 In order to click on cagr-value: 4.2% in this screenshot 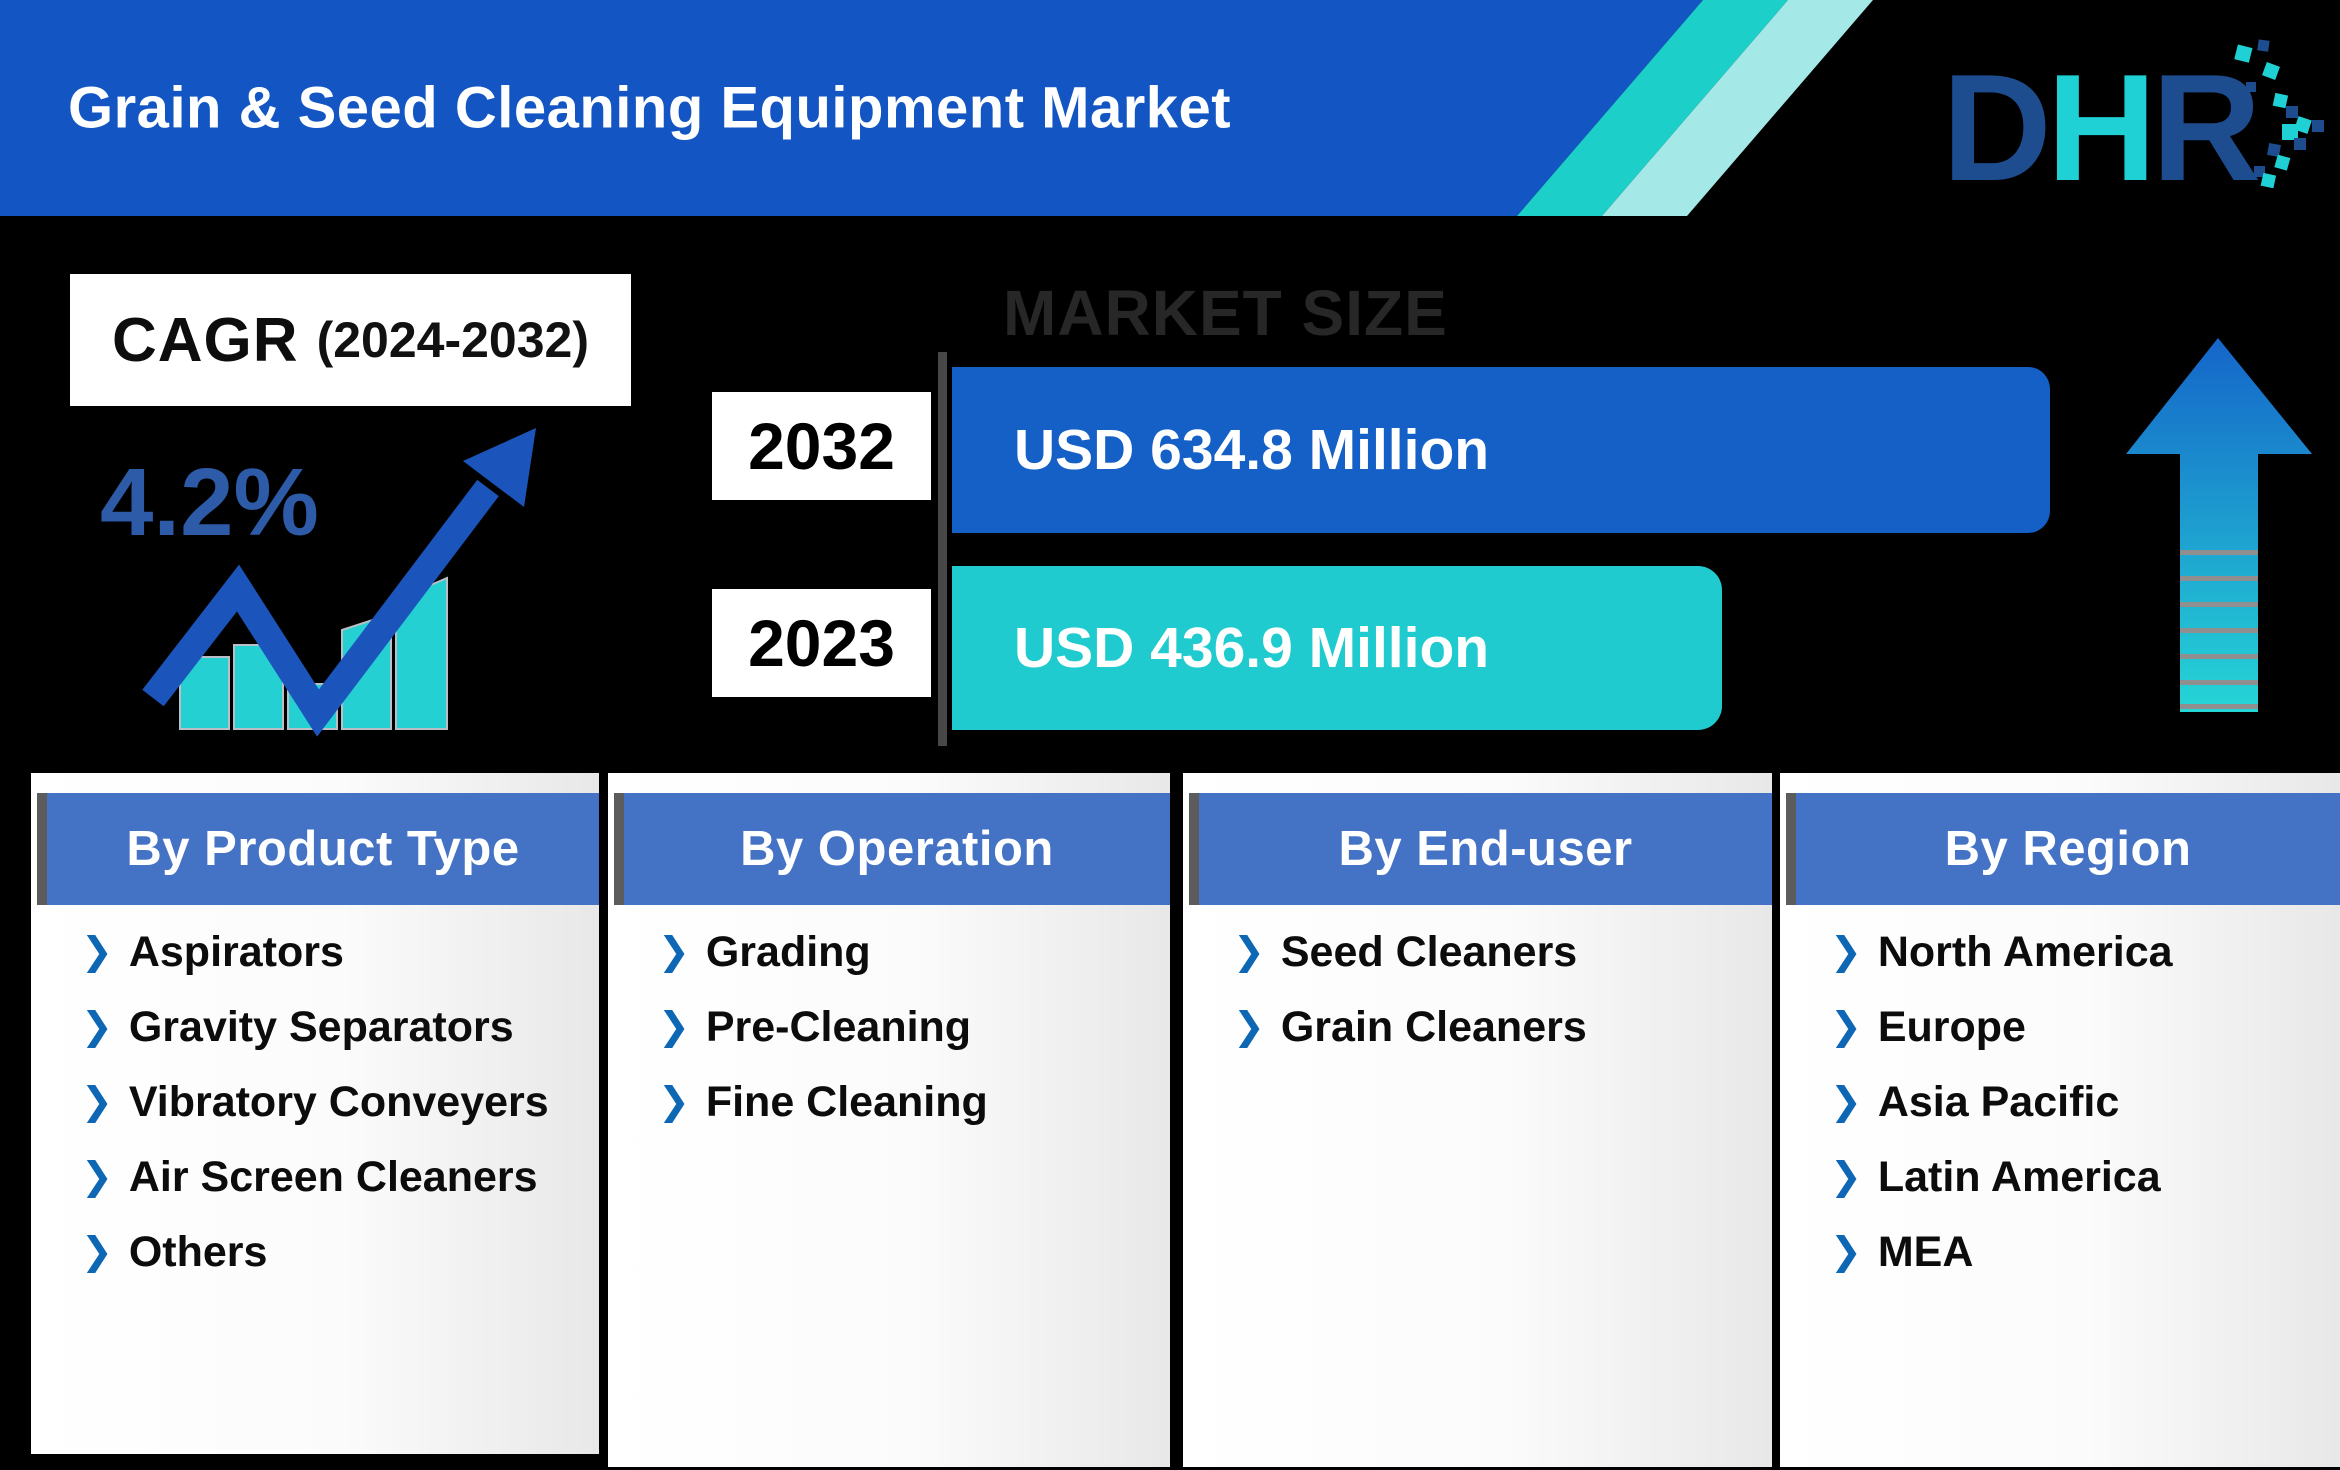, I will do `click(209, 502)`.